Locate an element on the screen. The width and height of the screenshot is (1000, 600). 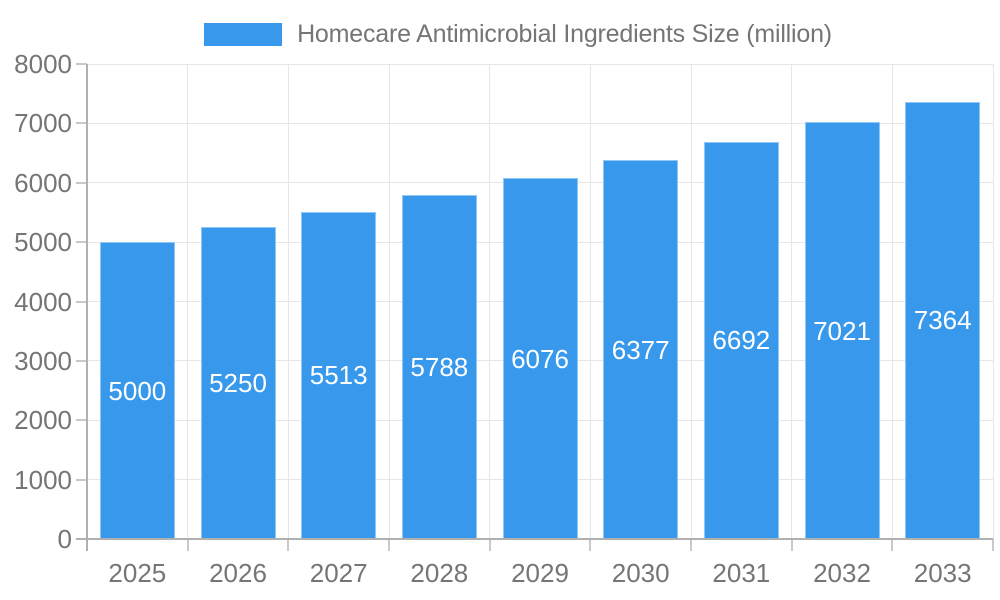
bar-value-label: 6692 is located at coordinates (741, 340).